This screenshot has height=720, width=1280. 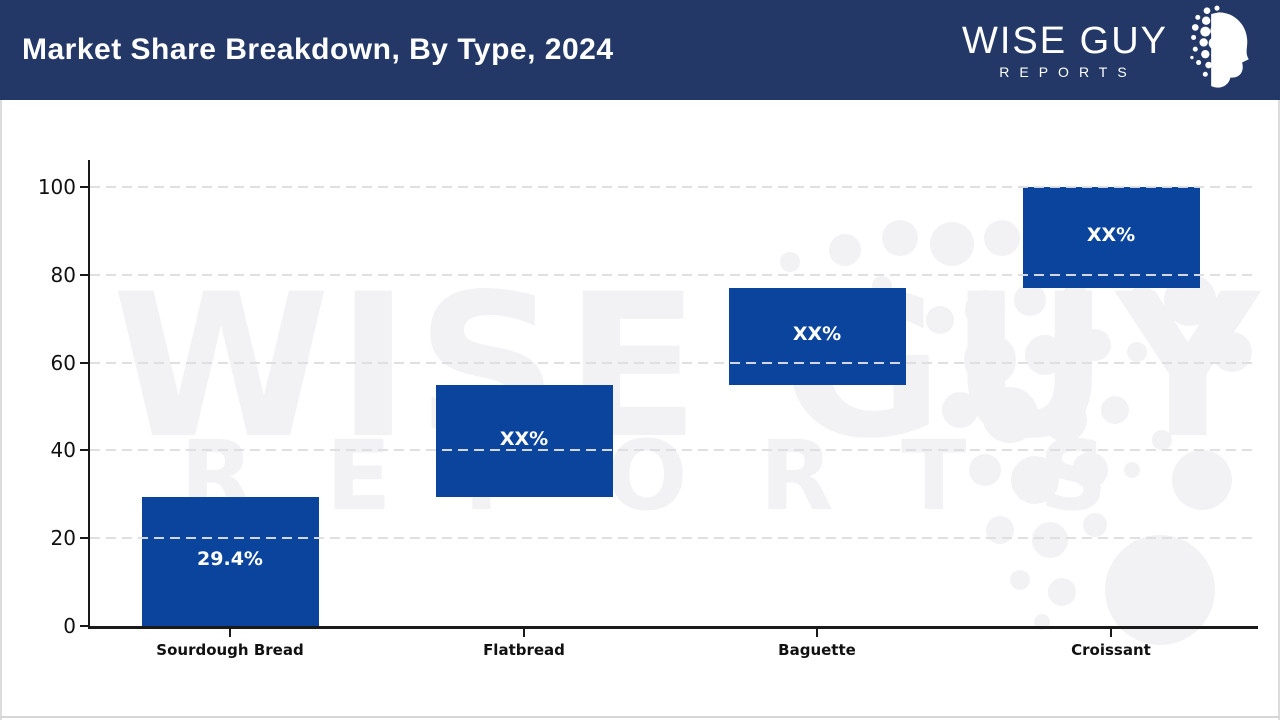 I want to click on x-tick-label-1: Flatbread, so click(x=524, y=650).